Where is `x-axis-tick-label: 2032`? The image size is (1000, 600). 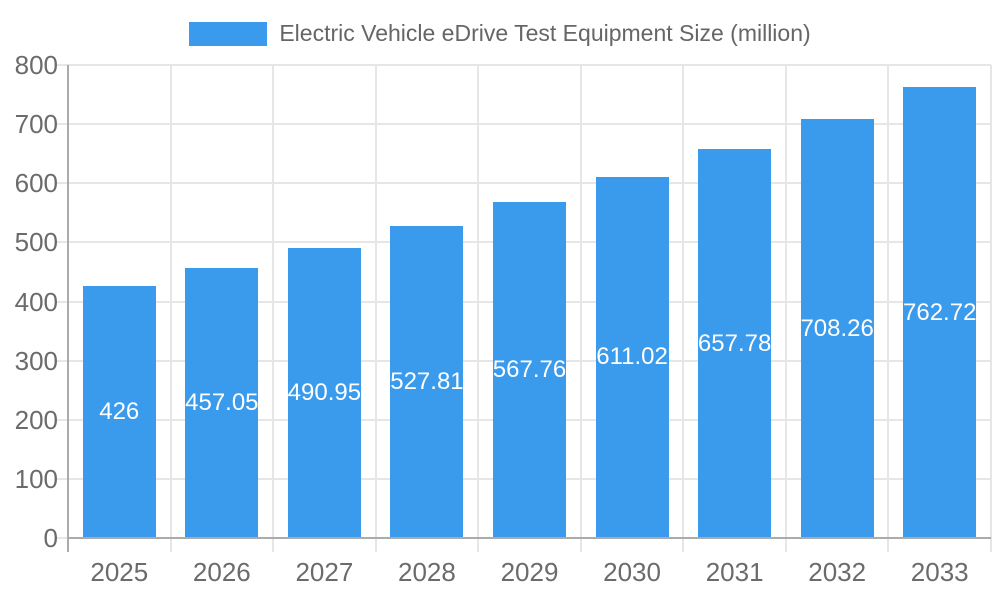
x-axis-tick-label: 2032 is located at coordinates (837, 572).